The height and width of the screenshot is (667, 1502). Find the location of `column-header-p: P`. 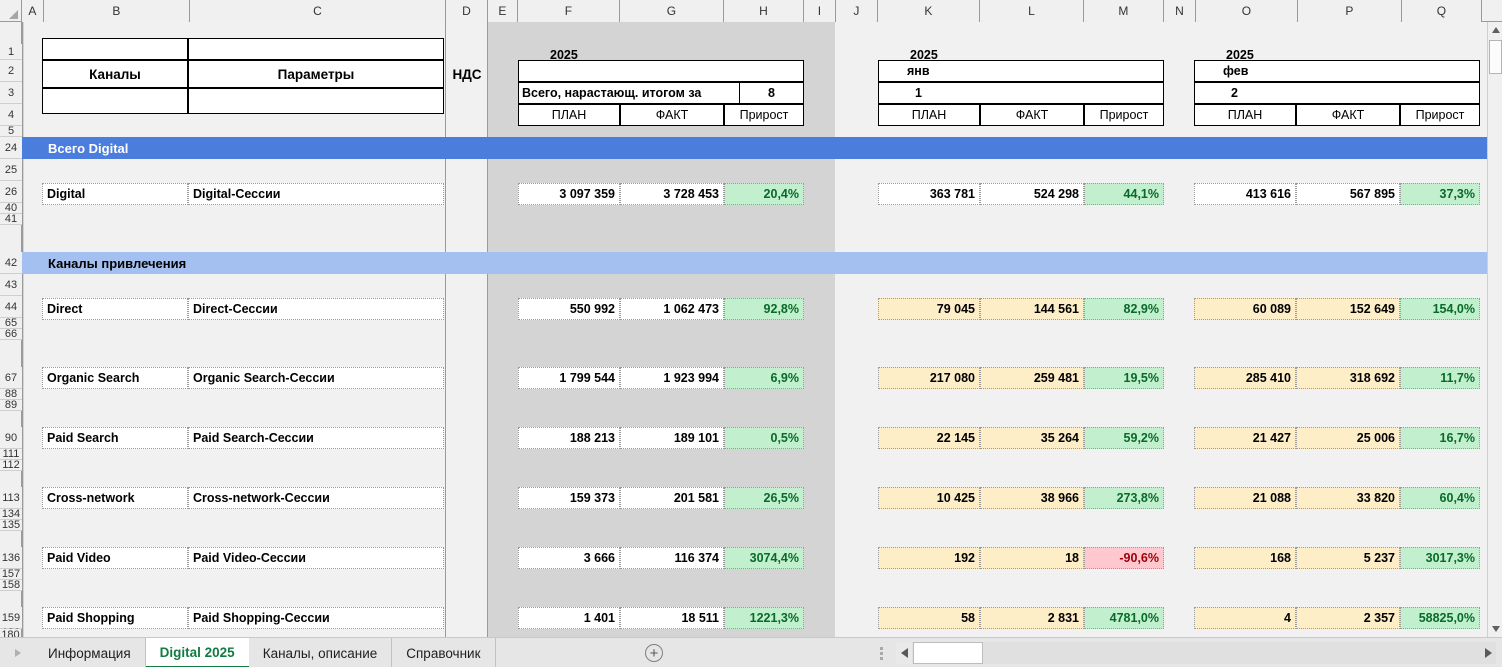

column-header-p: P is located at coordinates (1350, 11).